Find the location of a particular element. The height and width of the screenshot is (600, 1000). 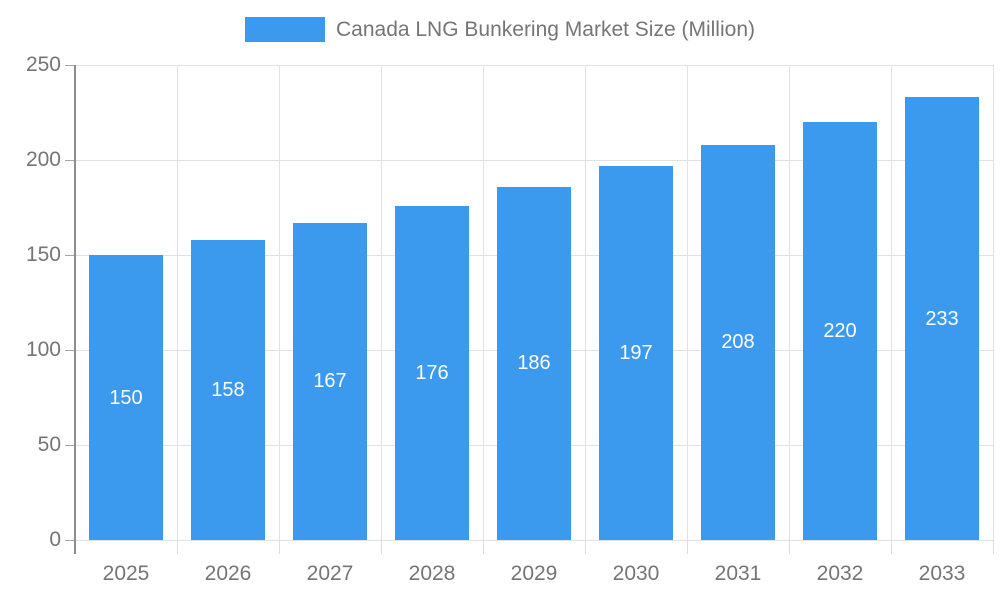

x-axis-label: 2033 is located at coordinates (942, 573).